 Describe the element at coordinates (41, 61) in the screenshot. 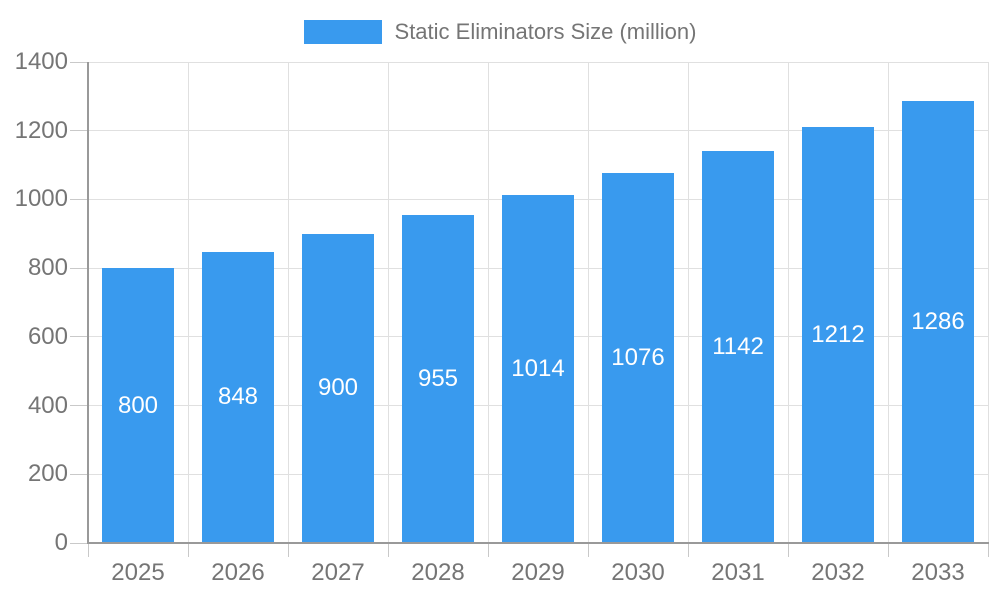

I see `y-tick-label: 1400` at that location.